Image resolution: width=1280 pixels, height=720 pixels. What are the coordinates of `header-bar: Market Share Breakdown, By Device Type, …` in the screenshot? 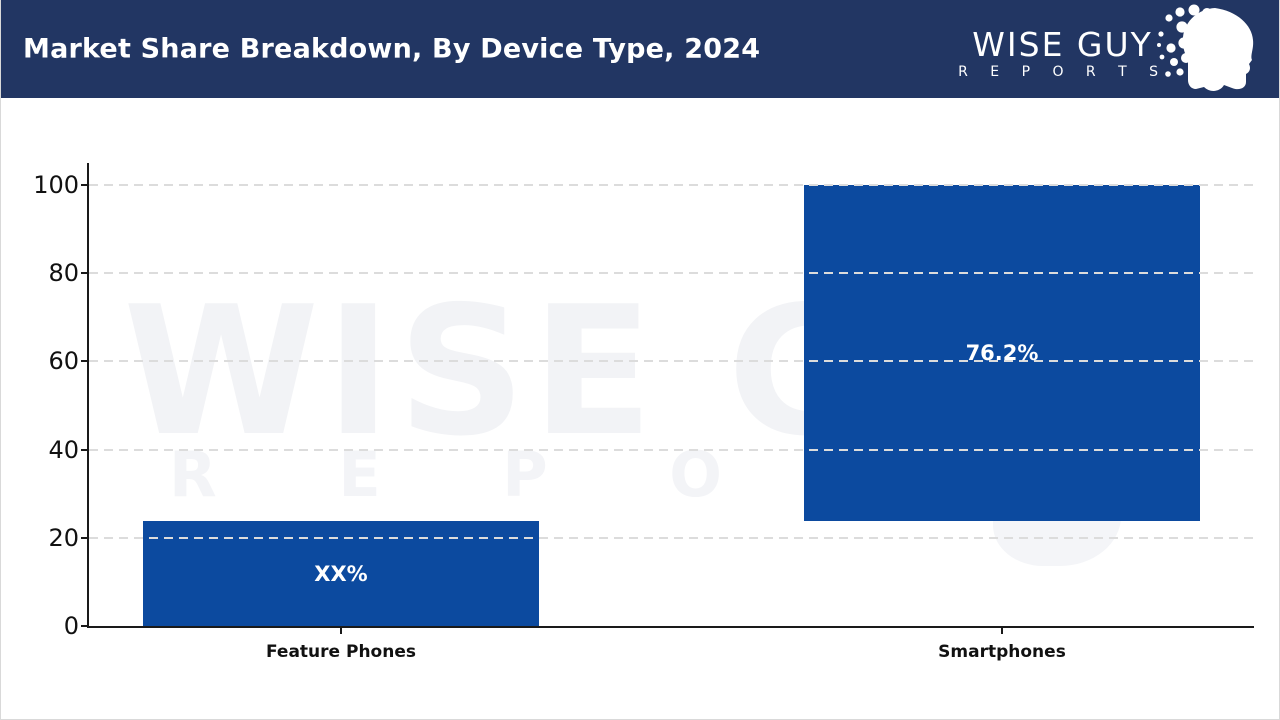 It's located at (640, 49).